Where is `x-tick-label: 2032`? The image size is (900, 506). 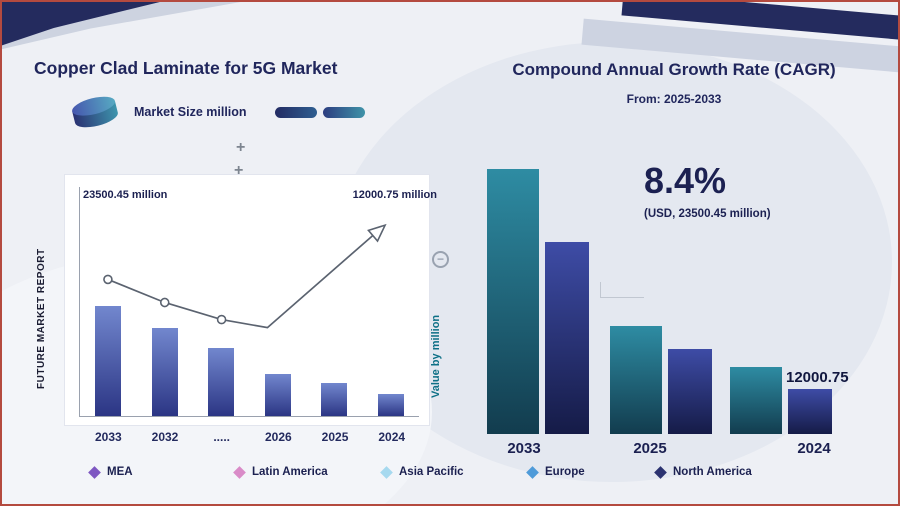 x-tick-label: 2032 is located at coordinates (165, 437).